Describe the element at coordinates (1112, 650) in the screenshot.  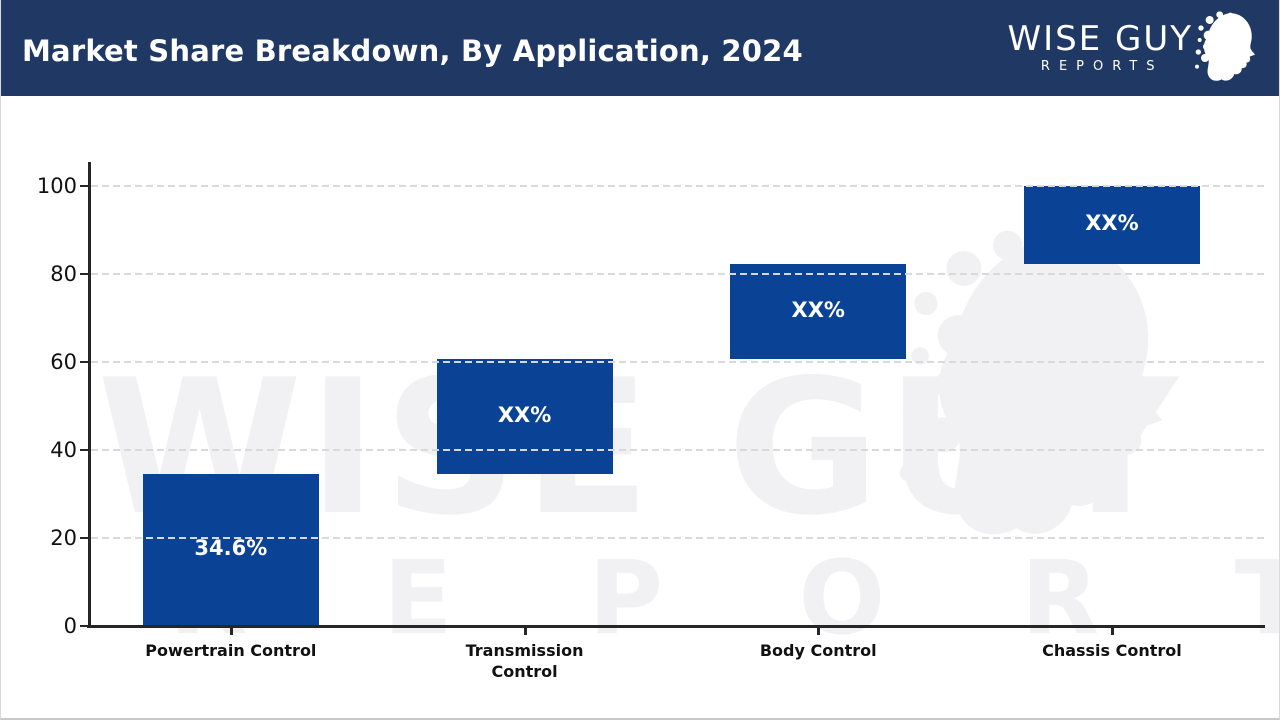
I see `x-axis-category-label-chassis-control: Chassis Control` at that location.